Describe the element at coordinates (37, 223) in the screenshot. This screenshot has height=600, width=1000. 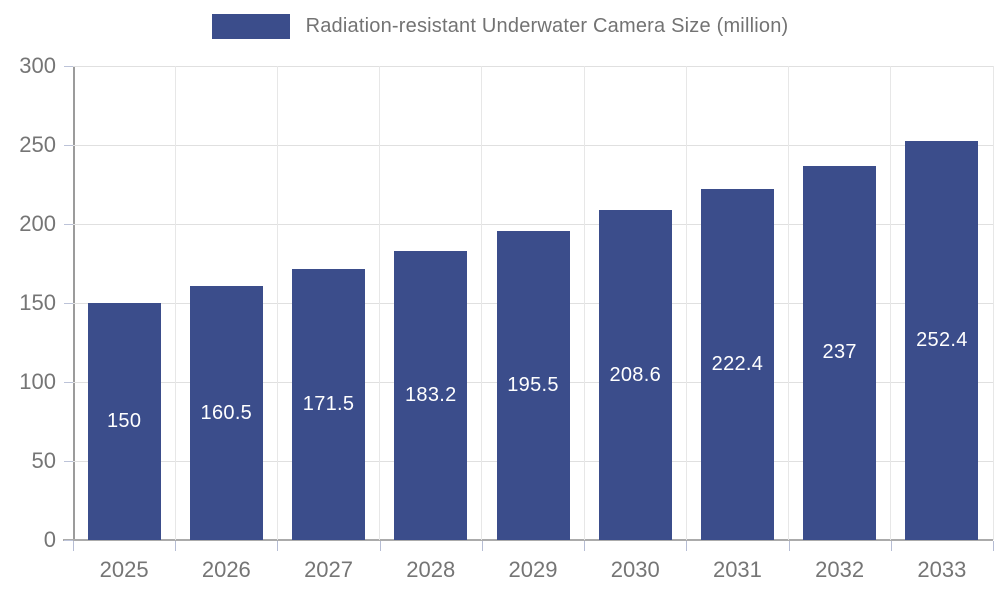
I see `y-tick-label: 200` at that location.